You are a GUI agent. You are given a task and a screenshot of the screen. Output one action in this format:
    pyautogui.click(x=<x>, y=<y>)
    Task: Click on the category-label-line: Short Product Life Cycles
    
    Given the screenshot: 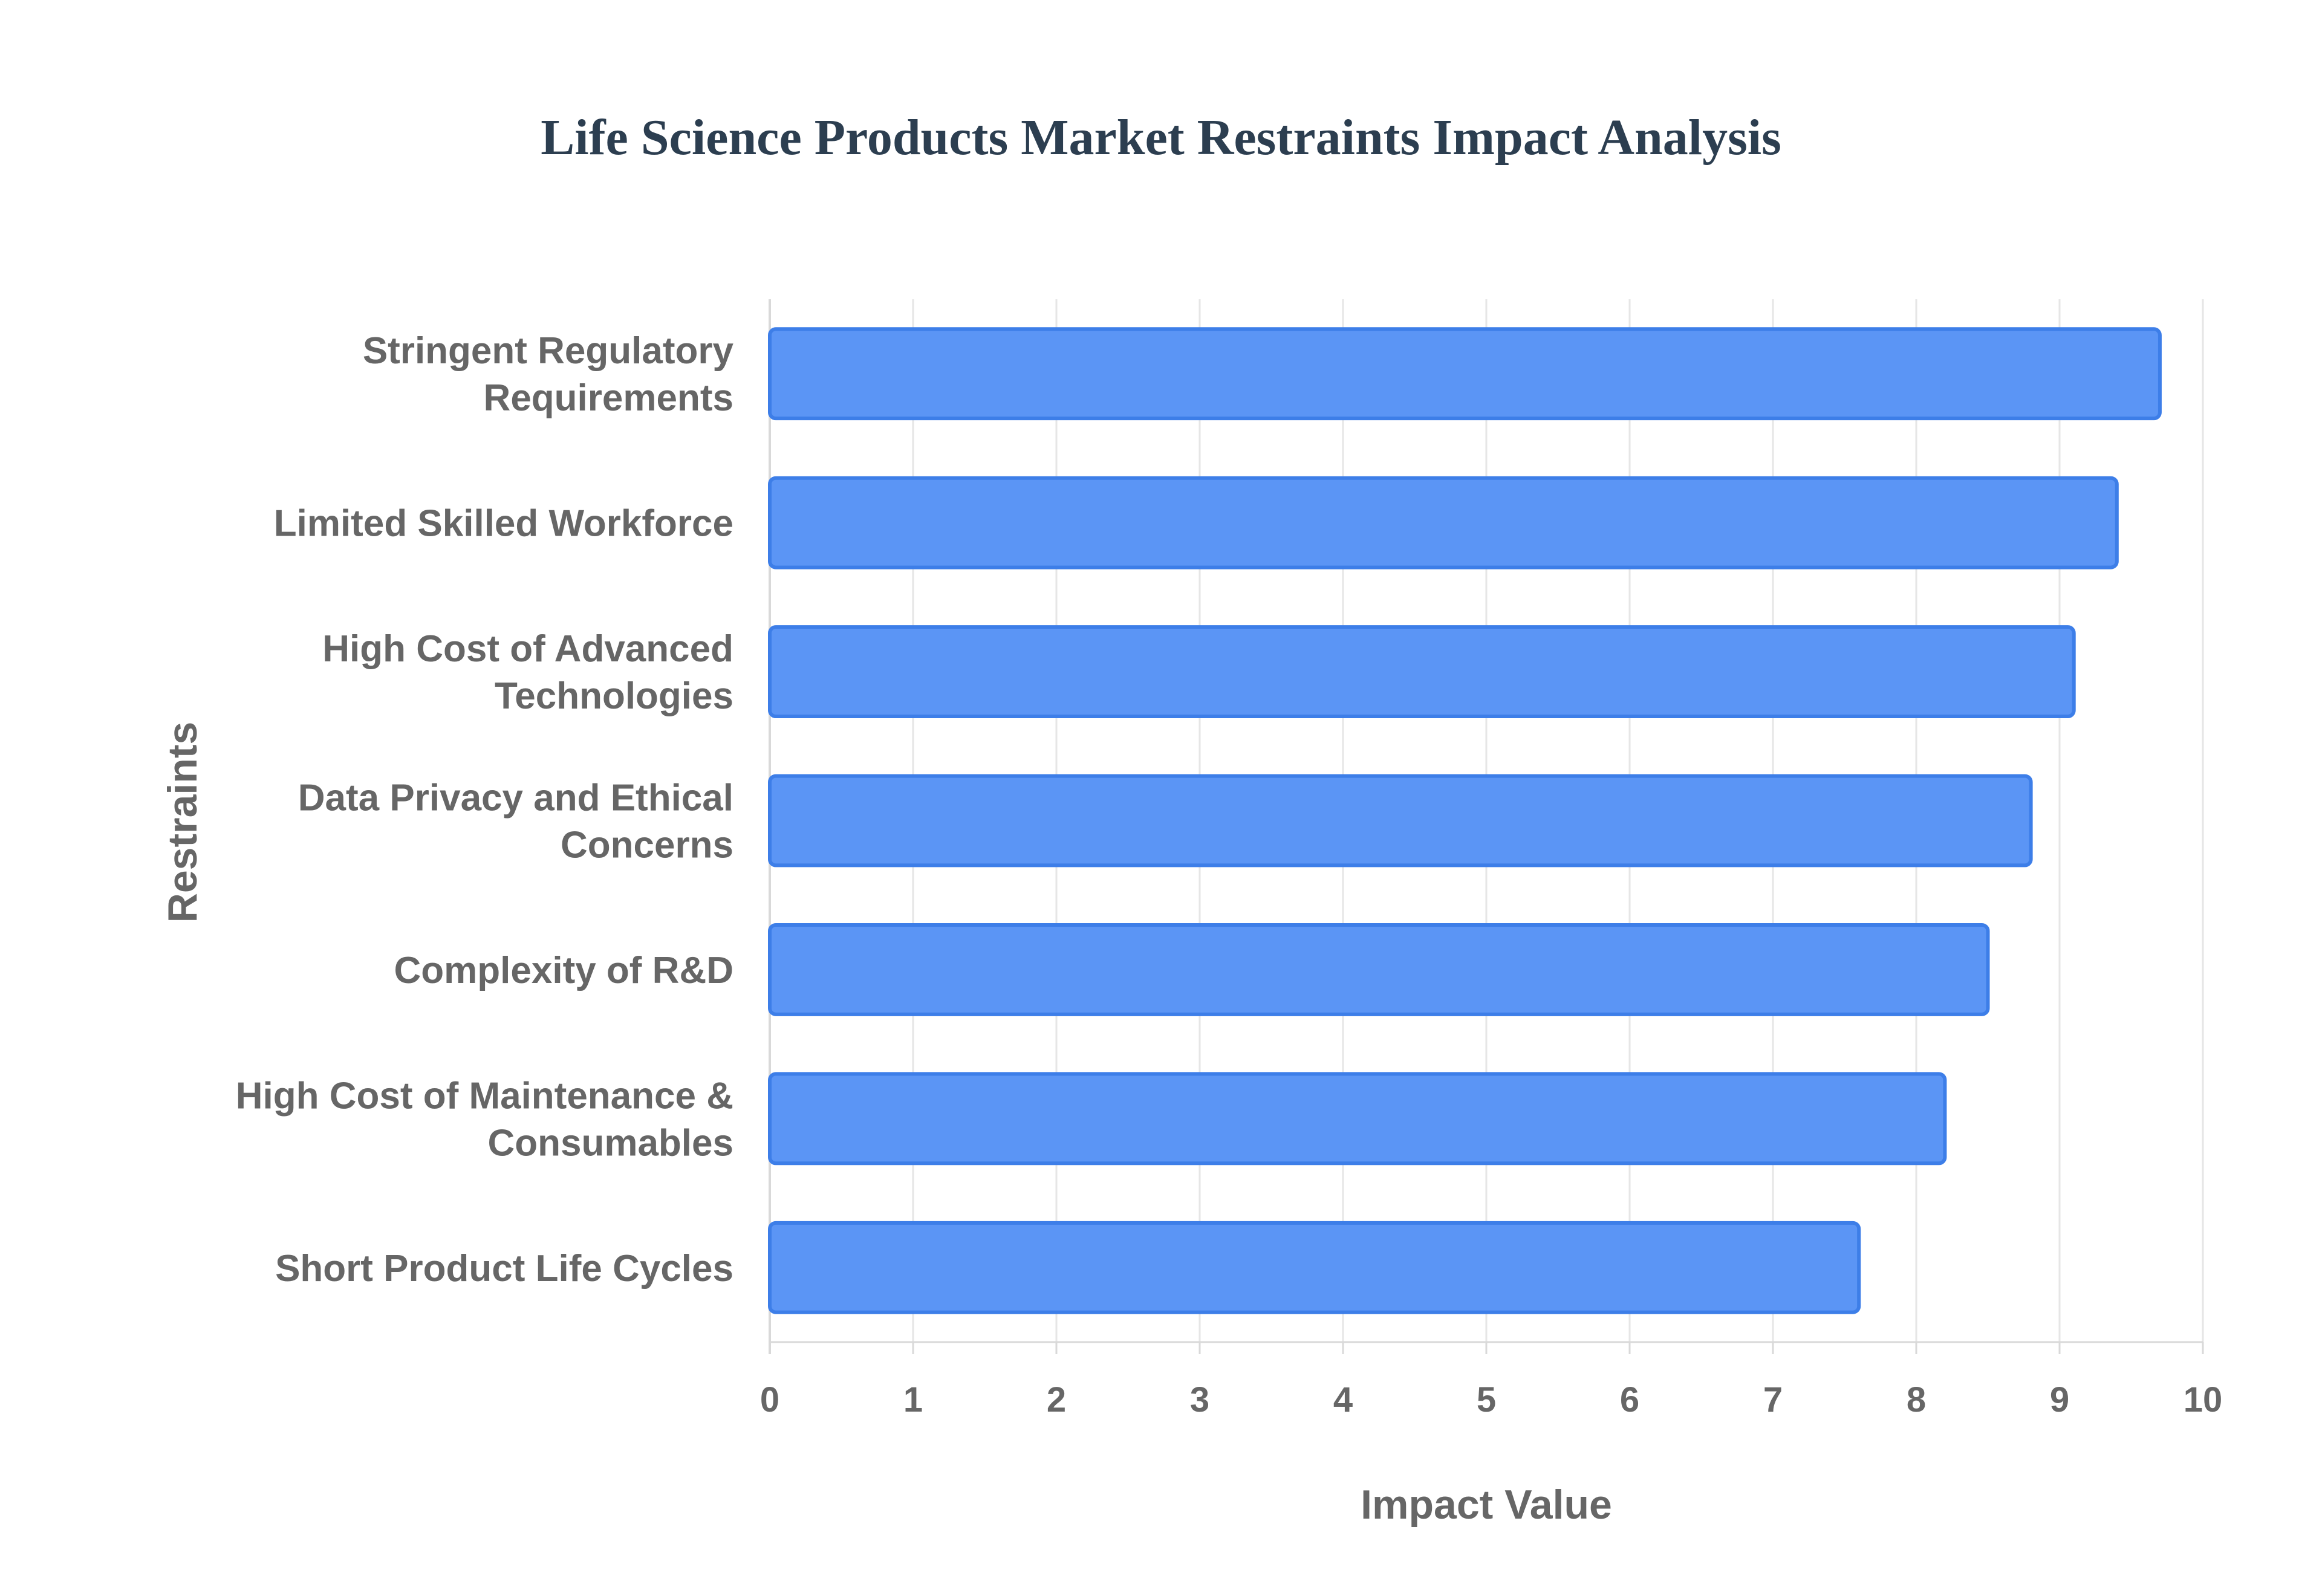 What is the action you would take?
    pyautogui.click(x=504, y=1268)
    